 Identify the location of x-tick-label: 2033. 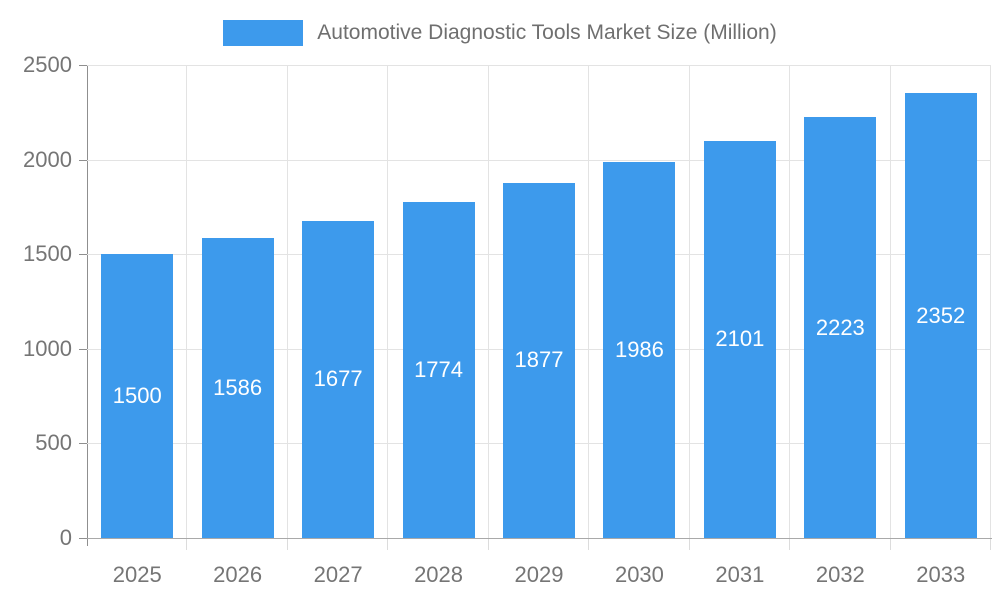
(941, 574).